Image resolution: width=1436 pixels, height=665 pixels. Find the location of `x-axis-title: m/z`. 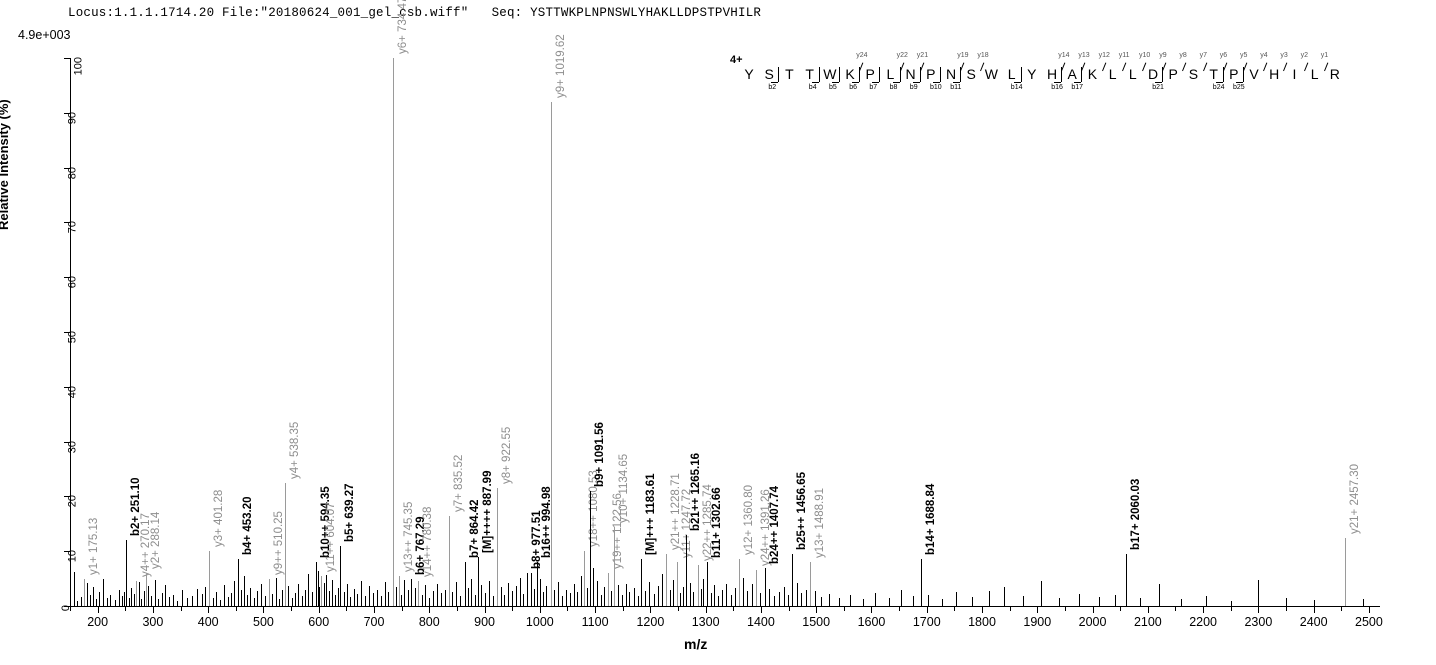

x-axis-title: m/z is located at coordinates (696, 644).